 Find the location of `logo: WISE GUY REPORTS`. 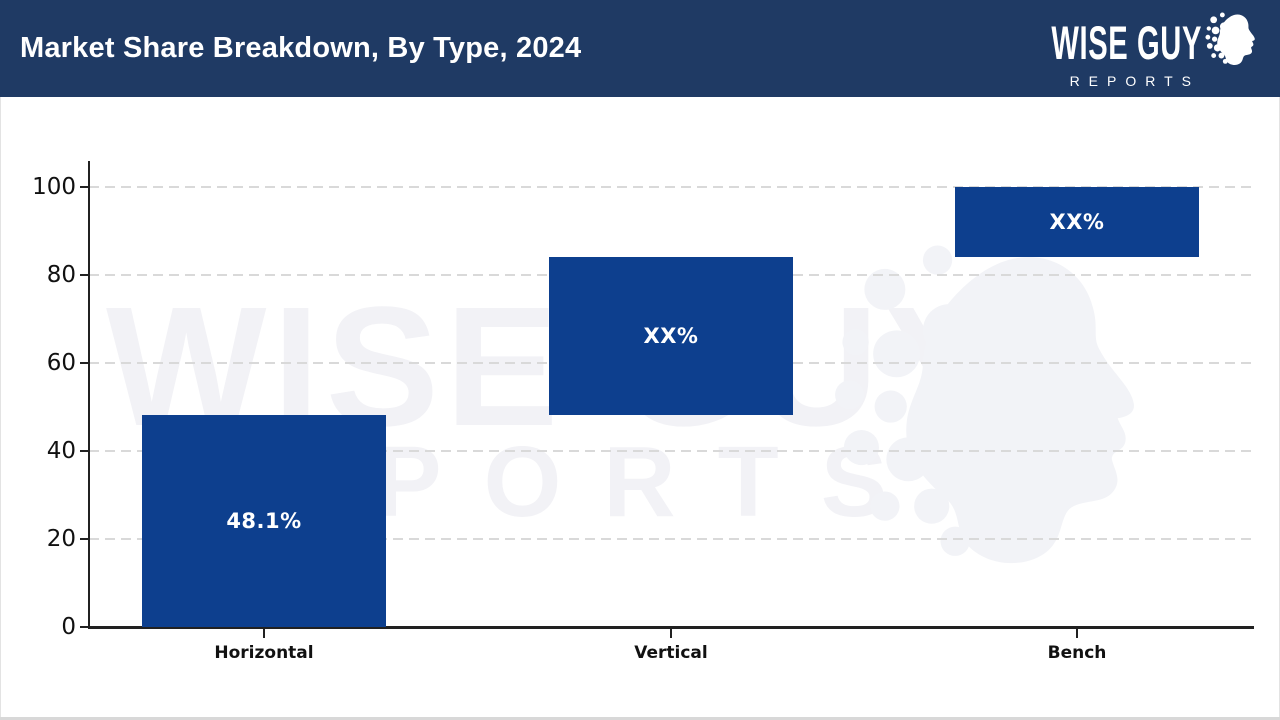

logo: WISE GUY REPORTS is located at coordinates (1110, 49).